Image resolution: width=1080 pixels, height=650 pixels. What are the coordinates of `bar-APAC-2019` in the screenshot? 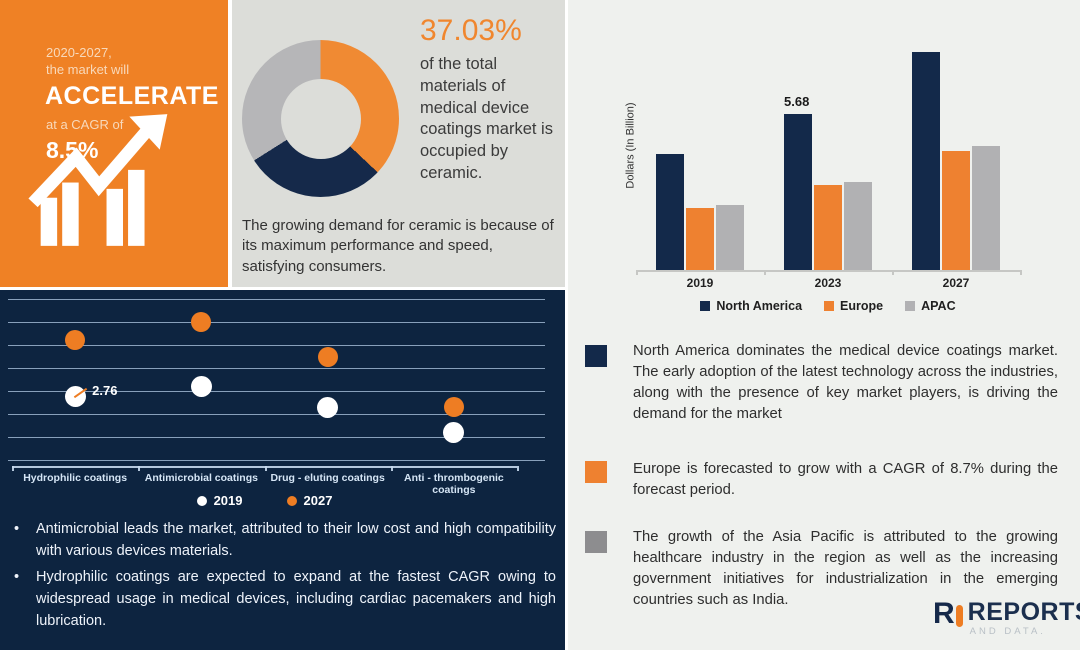 It's located at (730, 237).